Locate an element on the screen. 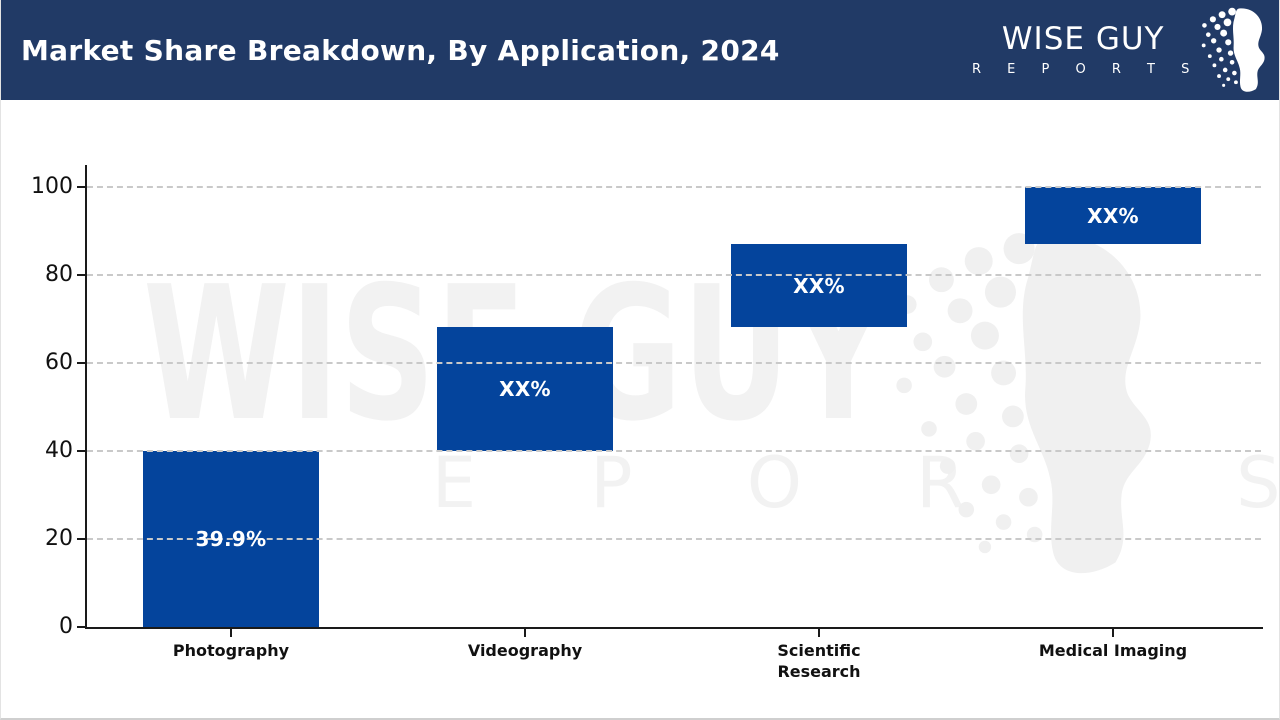  y-tick-label: 80 is located at coordinates (59, 274).